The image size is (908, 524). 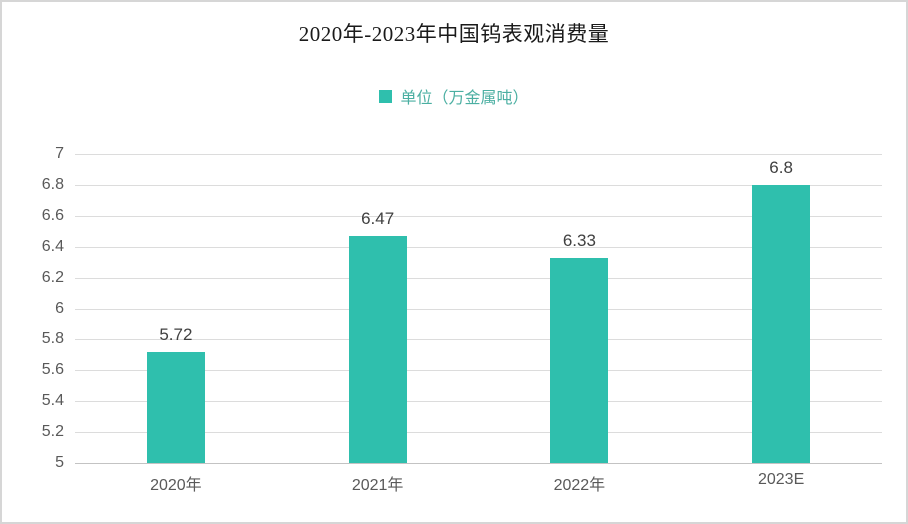 I want to click on x-axis-labels: 2020年 2021年 2022年 2023E, so click(x=478, y=483).